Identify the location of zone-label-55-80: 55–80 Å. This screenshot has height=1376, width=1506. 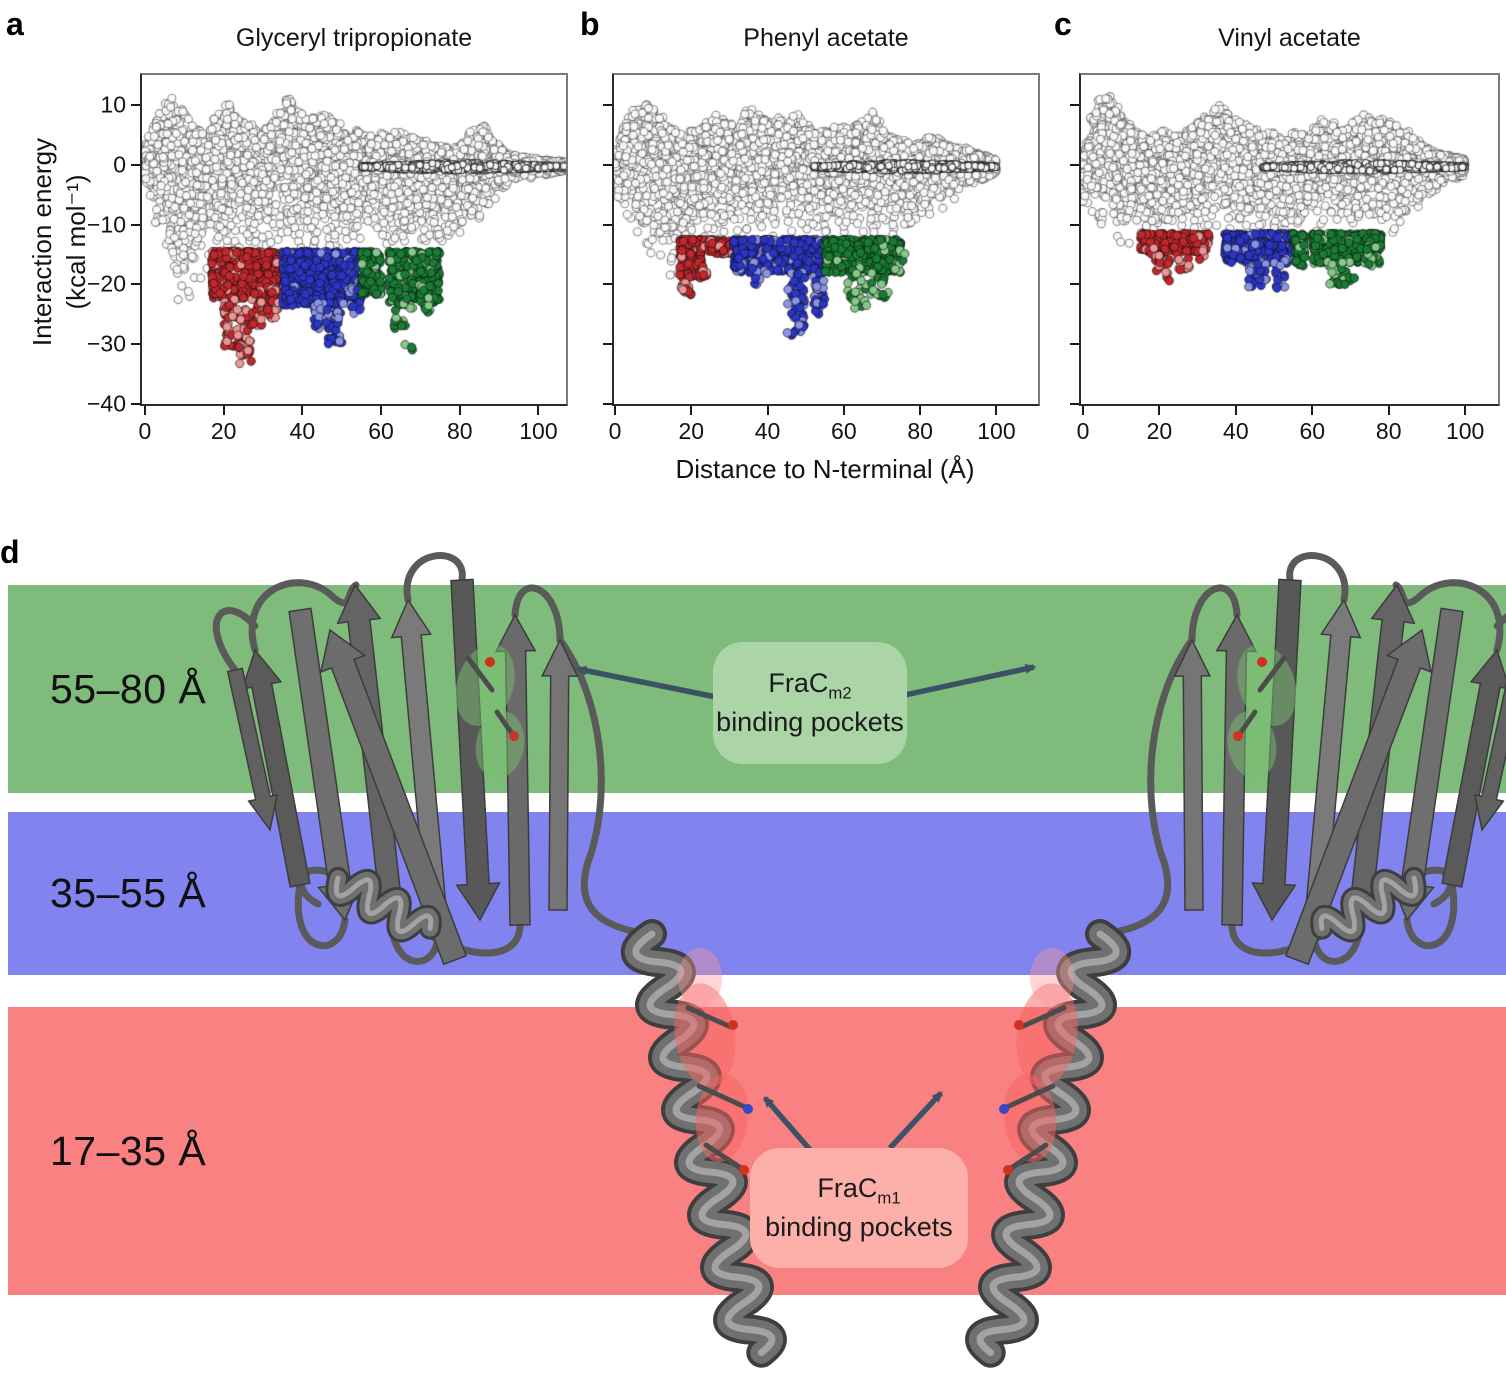
(128, 688).